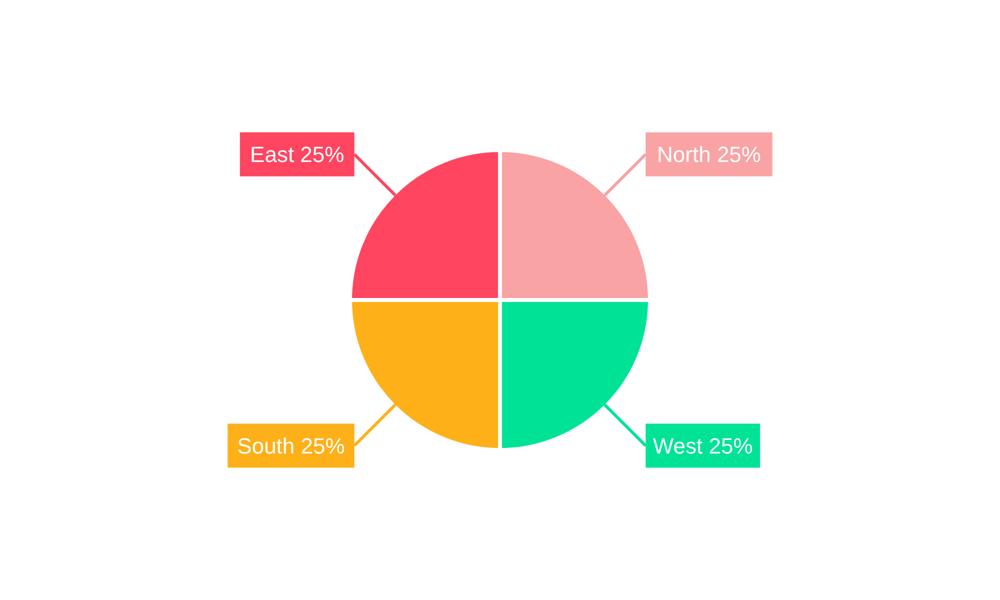 This screenshot has width=1000, height=600. I want to click on slice-label: South 25%, so click(291, 445).